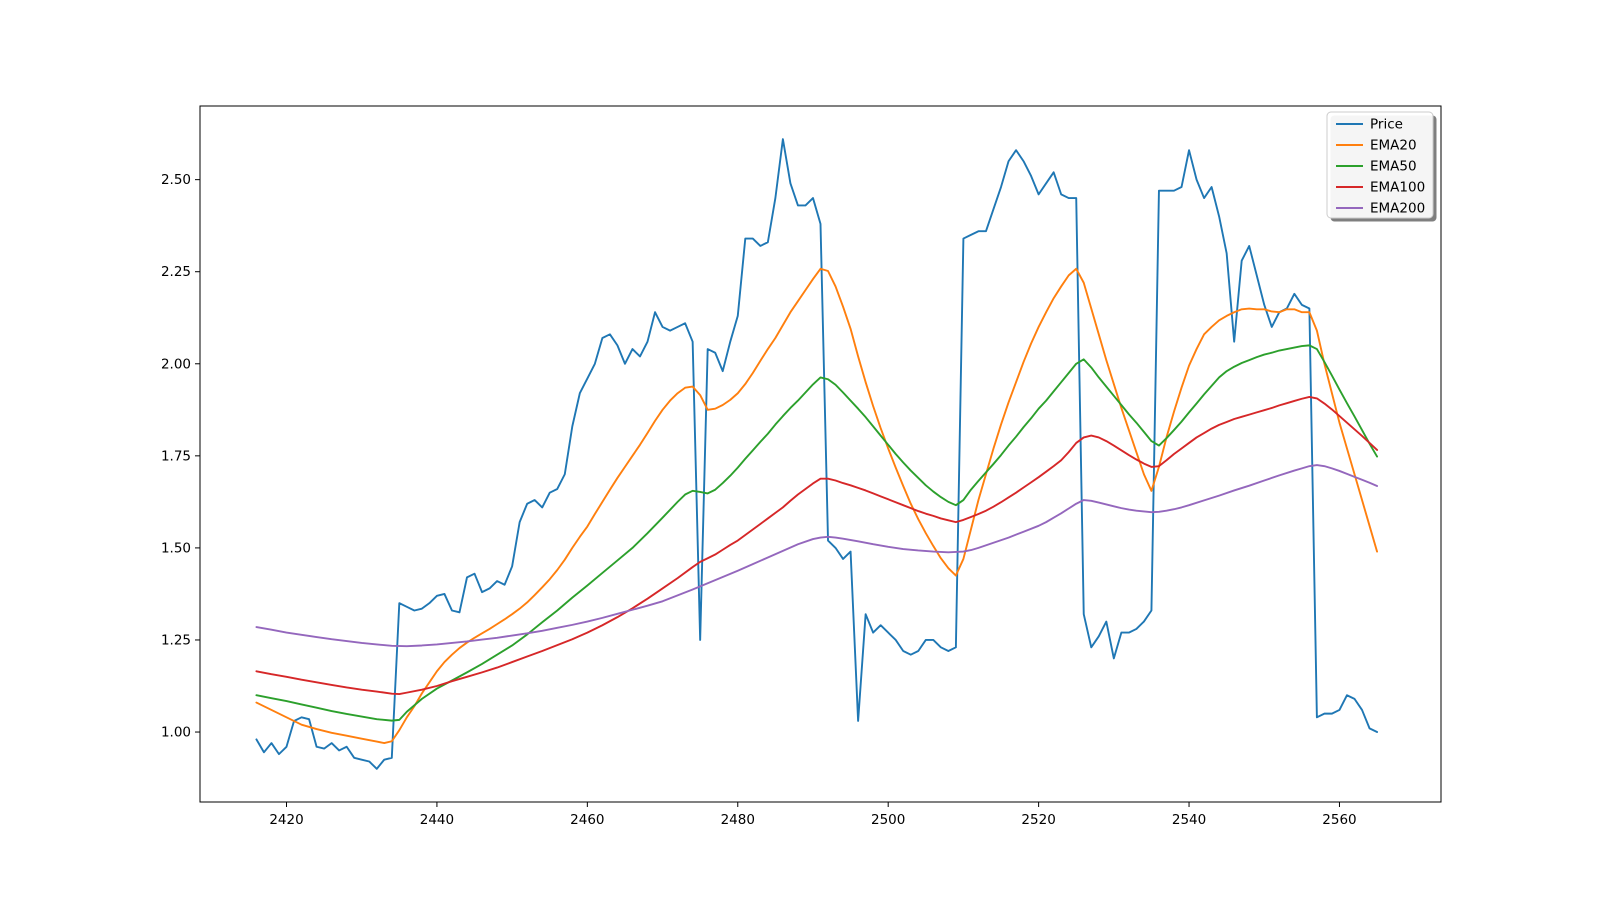 Image resolution: width=1600 pixels, height=904 pixels. Describe the element at coordinates (176, 272) in the screenshot. I see `y-tick-label: 2.25` at that location.